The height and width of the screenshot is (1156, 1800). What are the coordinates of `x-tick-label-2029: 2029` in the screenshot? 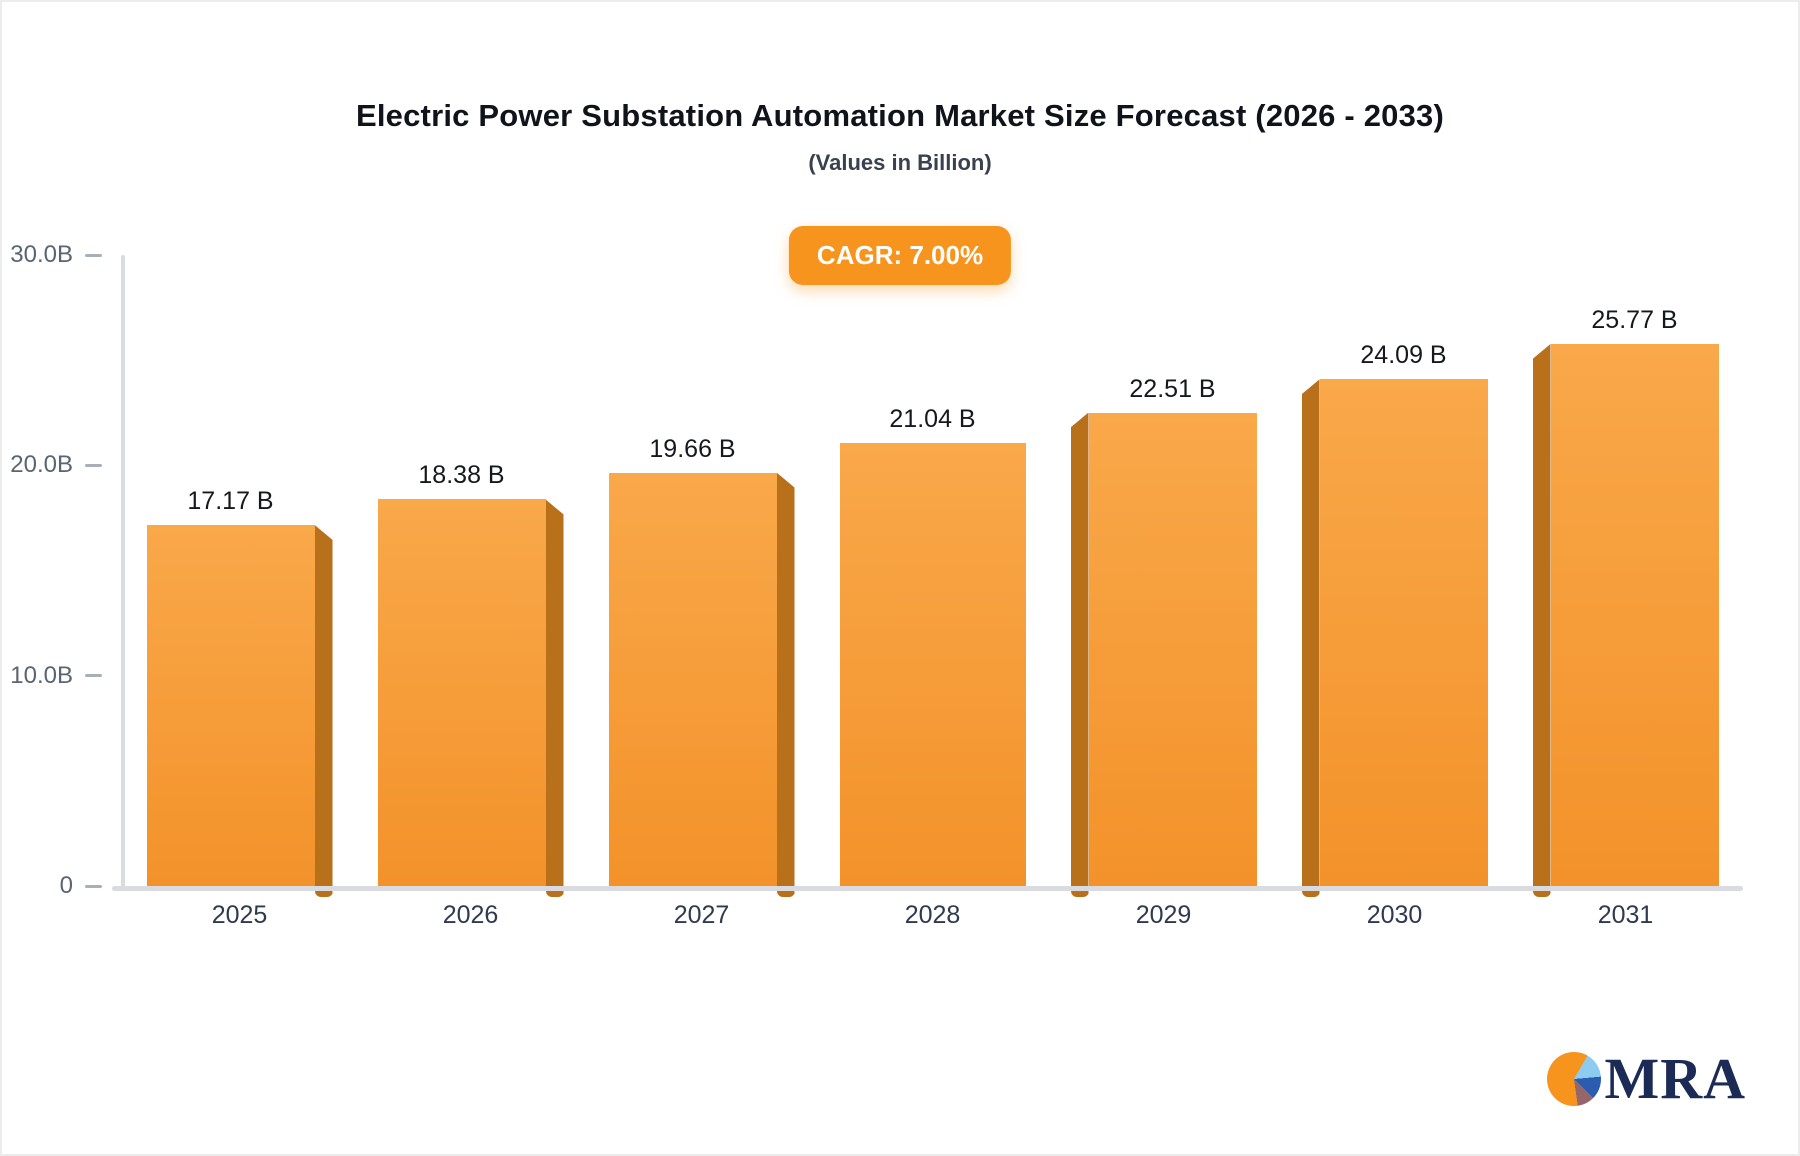 It's located at (1163, 915).